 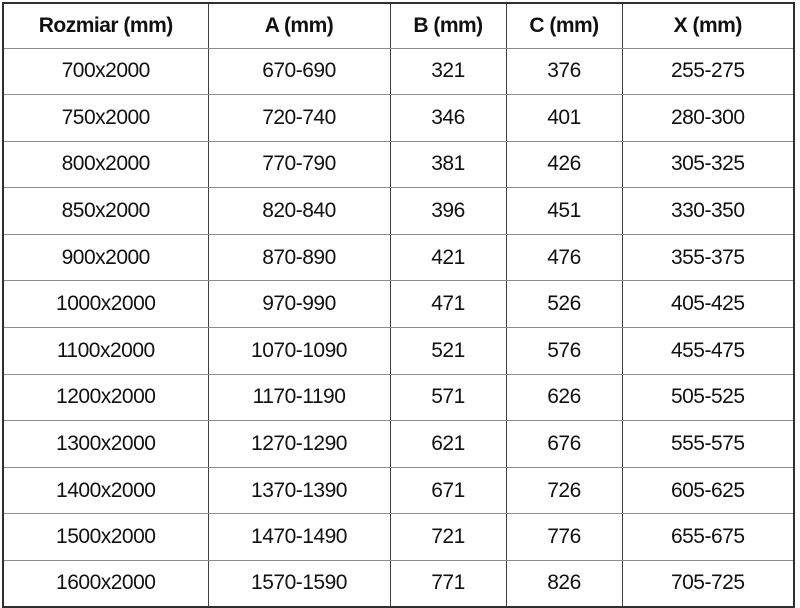 What do you see at coordinates (299, 211) in the screenshot?
I see `table-cell: 820-840` at bounding box center [299, 211].